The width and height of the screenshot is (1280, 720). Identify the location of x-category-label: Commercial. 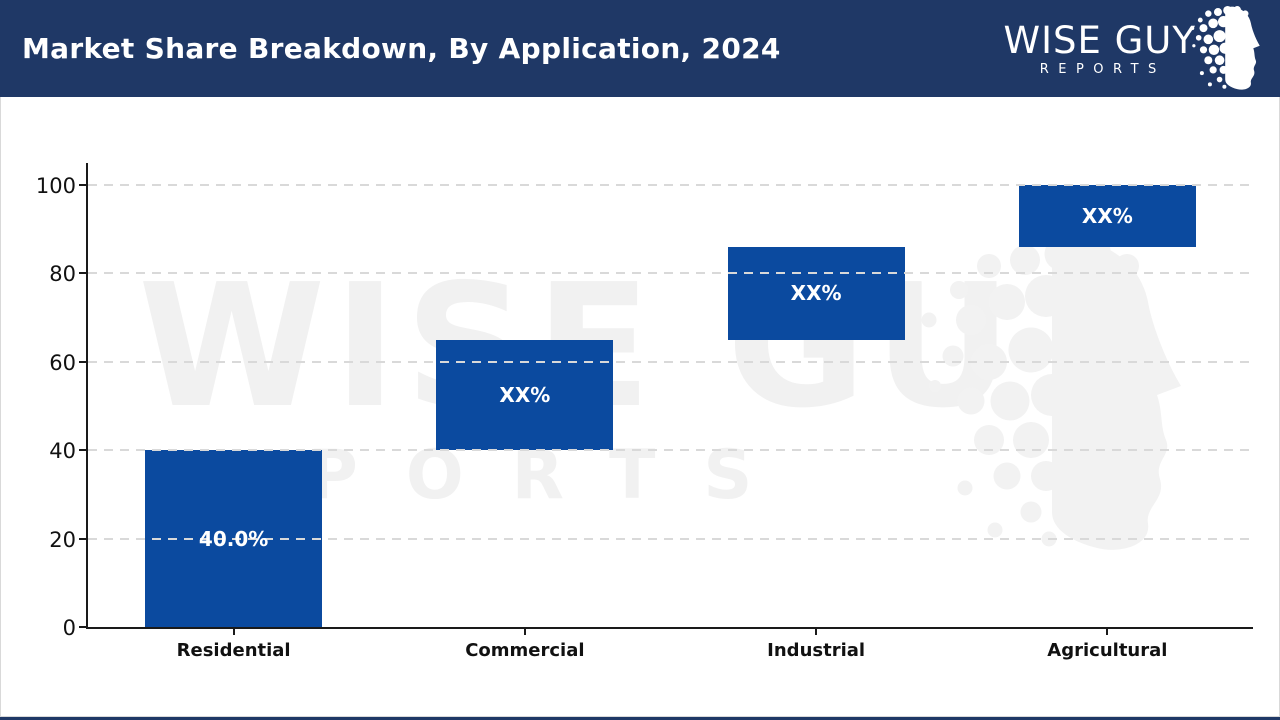
(525, 650).